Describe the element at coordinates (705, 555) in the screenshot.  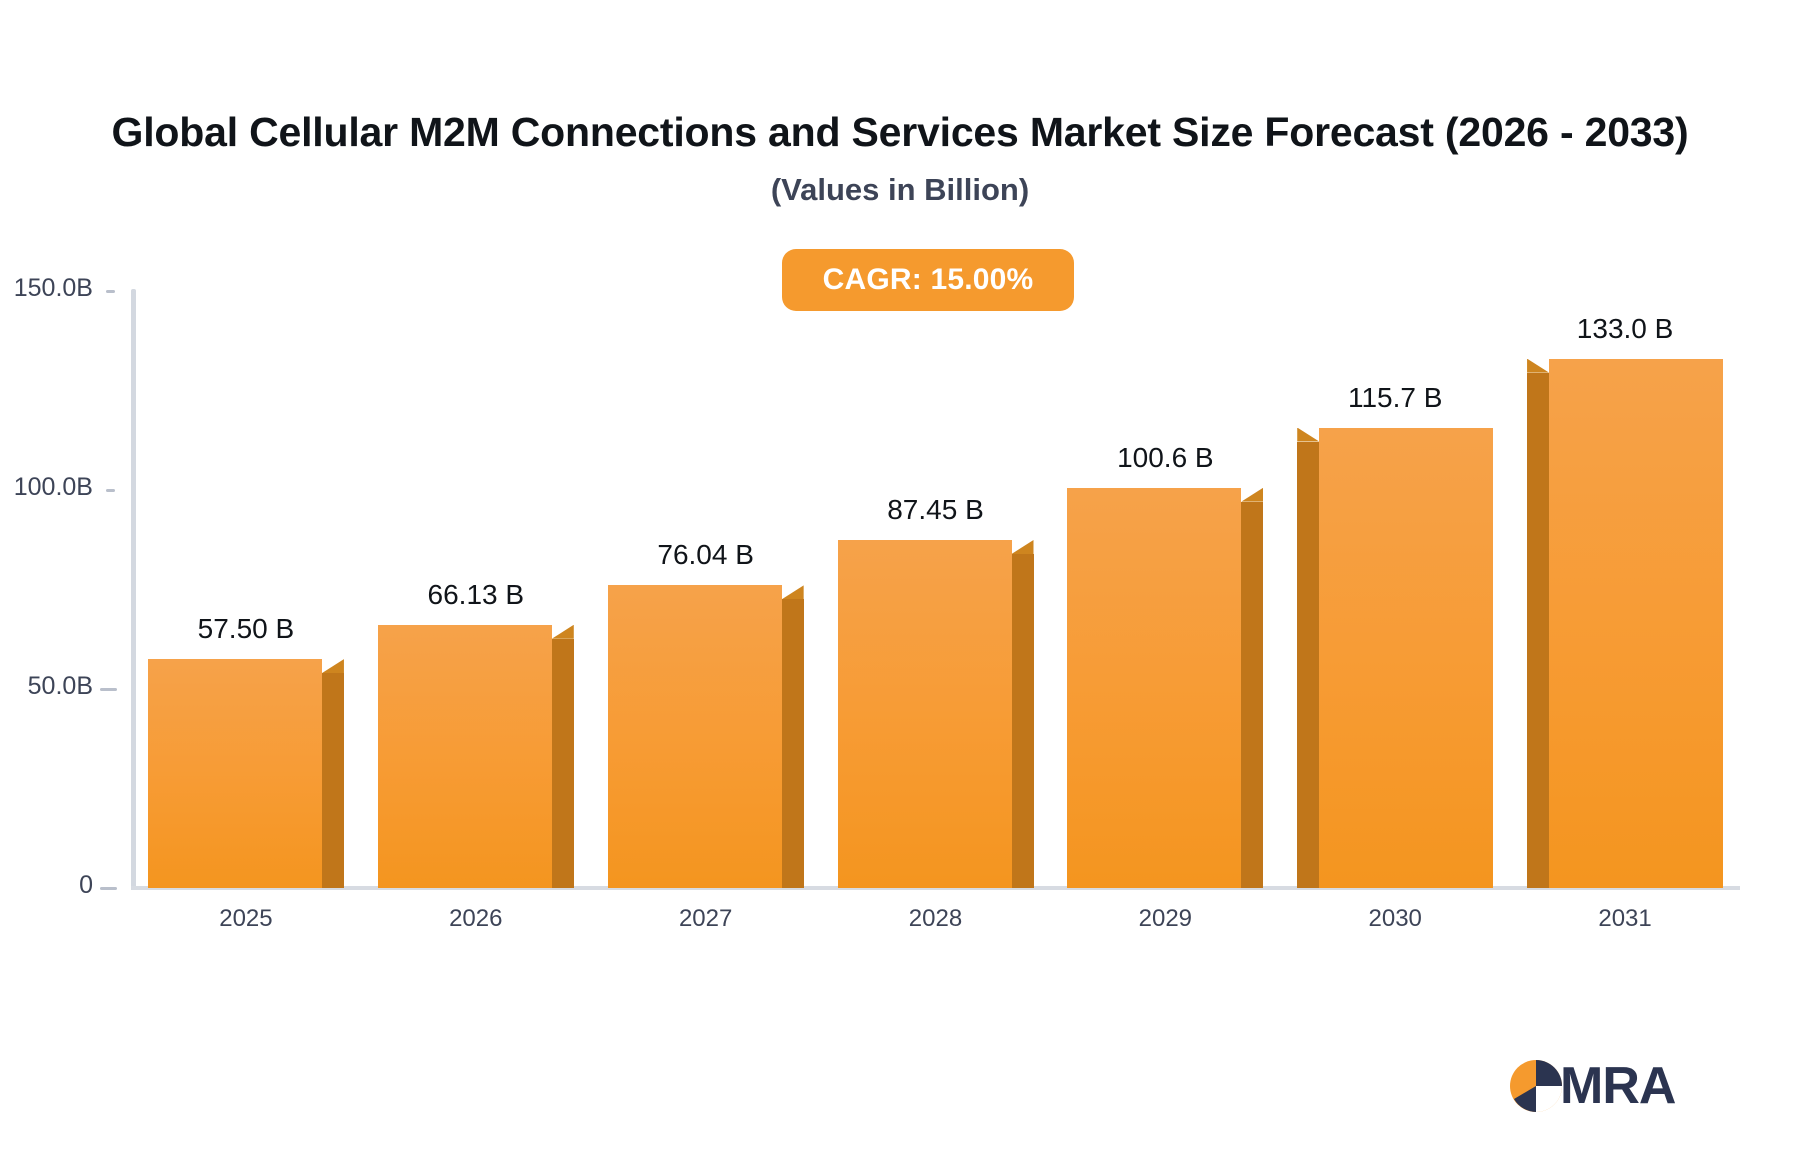
I see `bar-value-label: 76.04 B` at that location.